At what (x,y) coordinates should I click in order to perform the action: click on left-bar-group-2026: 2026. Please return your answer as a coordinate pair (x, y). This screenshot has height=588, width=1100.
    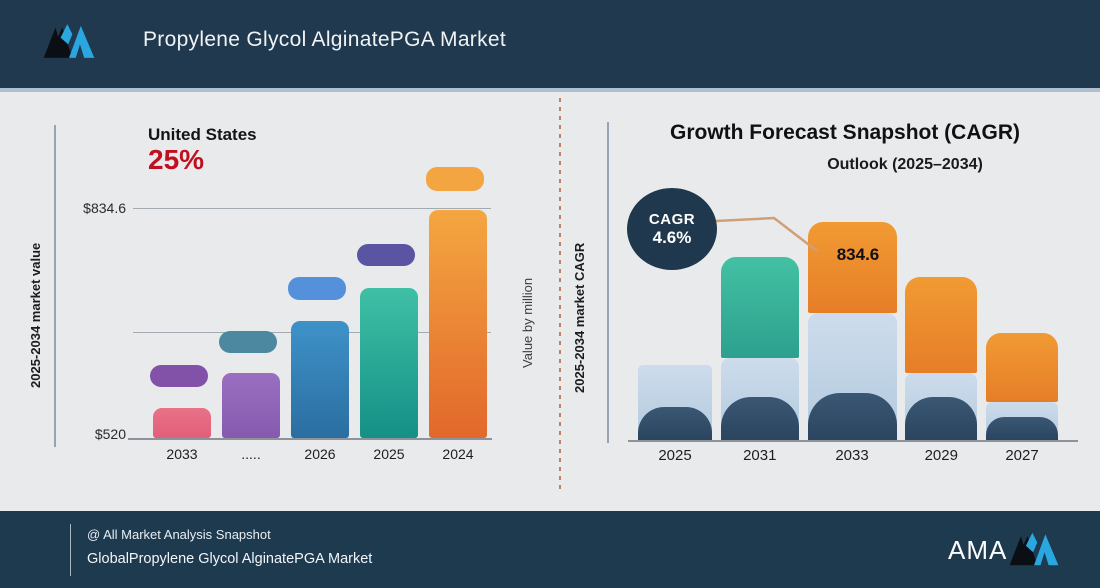
    Looking at the image, I should click on (318, 311).